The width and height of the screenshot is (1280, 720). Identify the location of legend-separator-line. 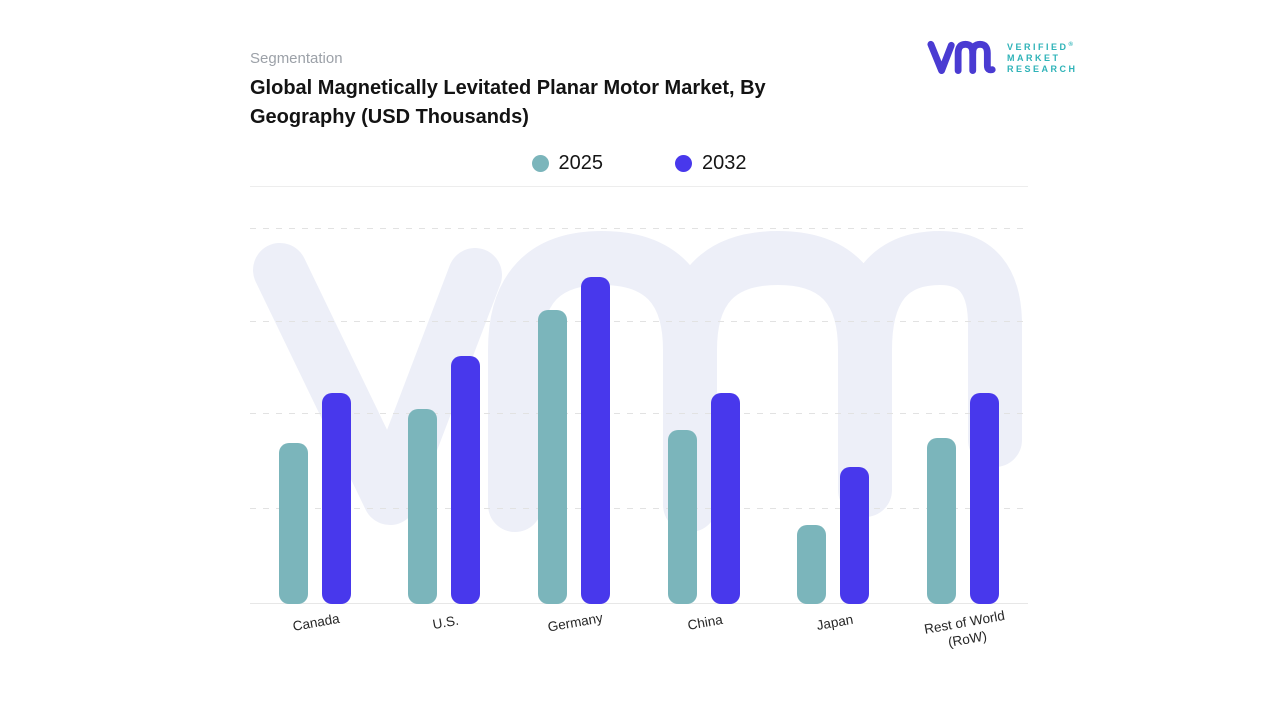
(639, 186).